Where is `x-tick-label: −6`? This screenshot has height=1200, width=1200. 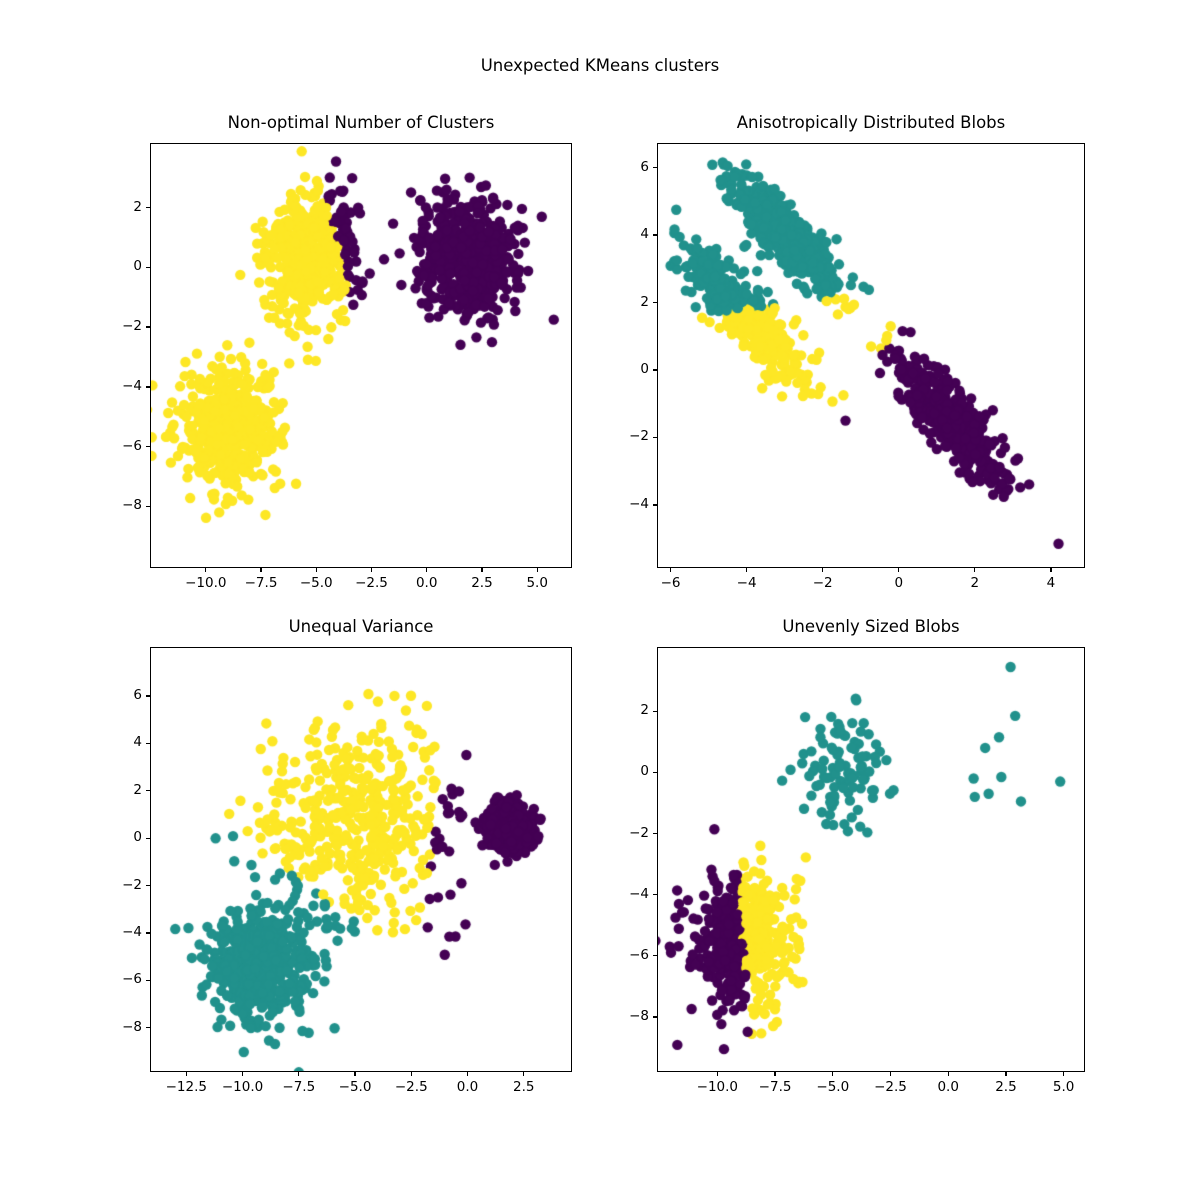
x-tick-label: −6 is located at coordinates (670, 583).